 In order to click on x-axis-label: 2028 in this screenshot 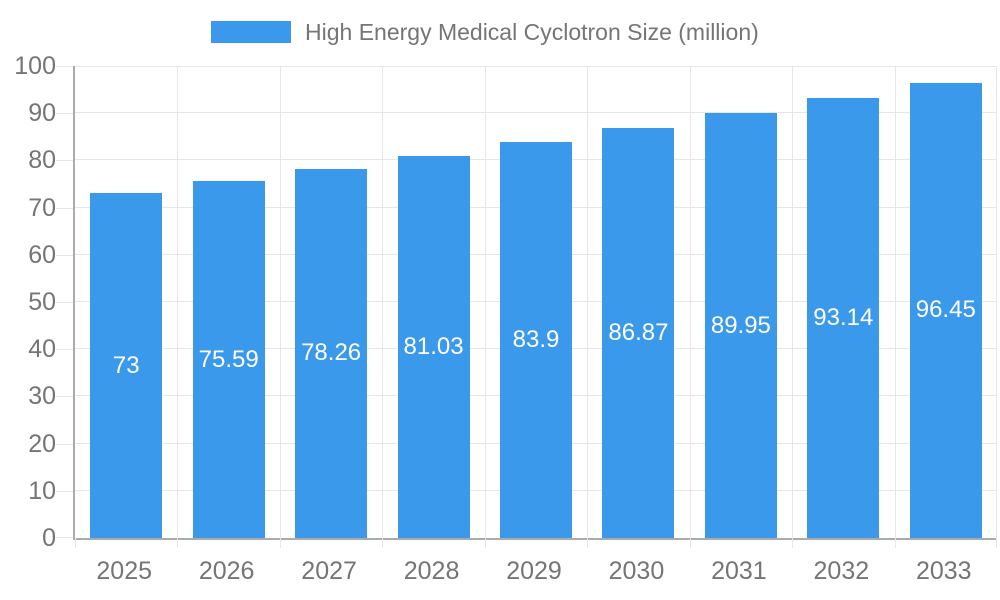, I will do `click(431, 571)`.